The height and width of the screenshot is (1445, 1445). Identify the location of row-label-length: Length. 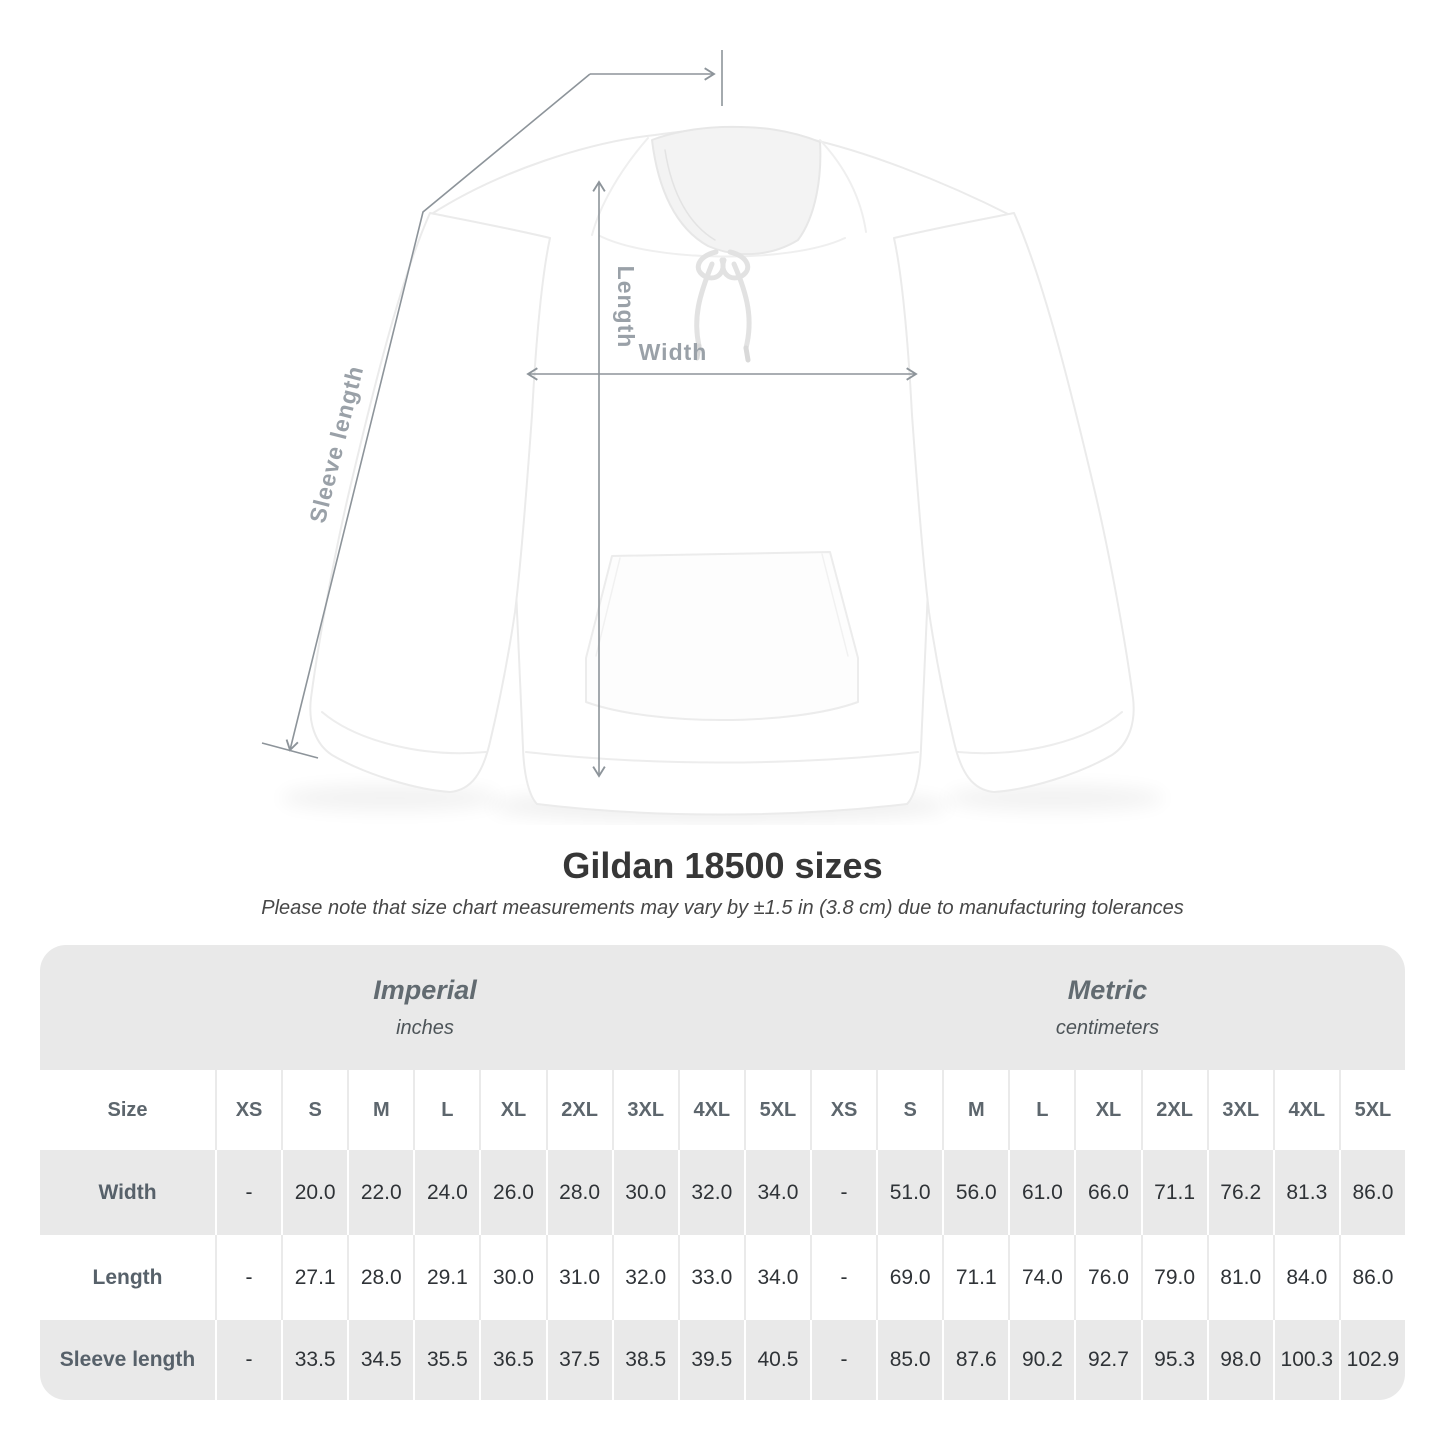
(127, 1277).